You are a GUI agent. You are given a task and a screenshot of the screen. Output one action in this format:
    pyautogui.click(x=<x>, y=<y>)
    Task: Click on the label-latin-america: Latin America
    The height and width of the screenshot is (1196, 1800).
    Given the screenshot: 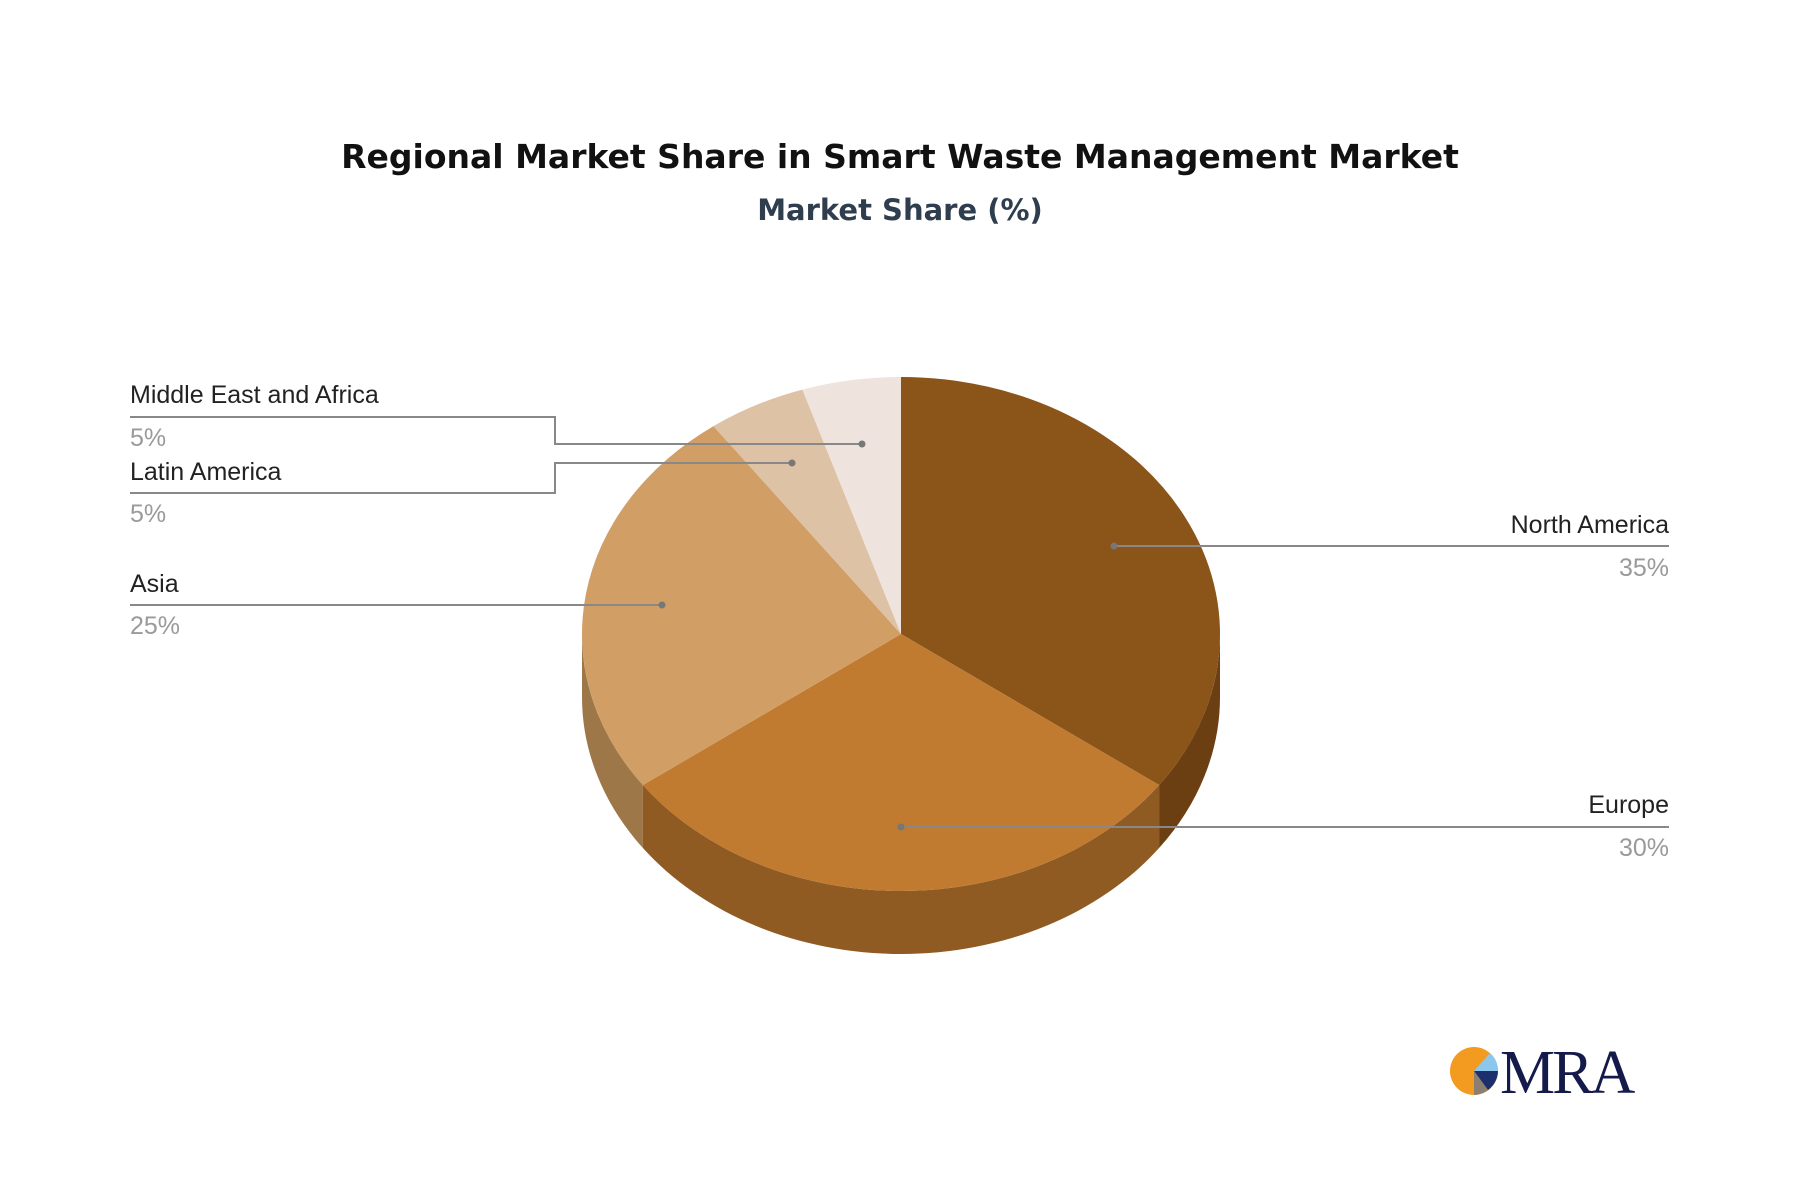 What is the action you would take?
    pyautogui.click(x=206, y=472)
    